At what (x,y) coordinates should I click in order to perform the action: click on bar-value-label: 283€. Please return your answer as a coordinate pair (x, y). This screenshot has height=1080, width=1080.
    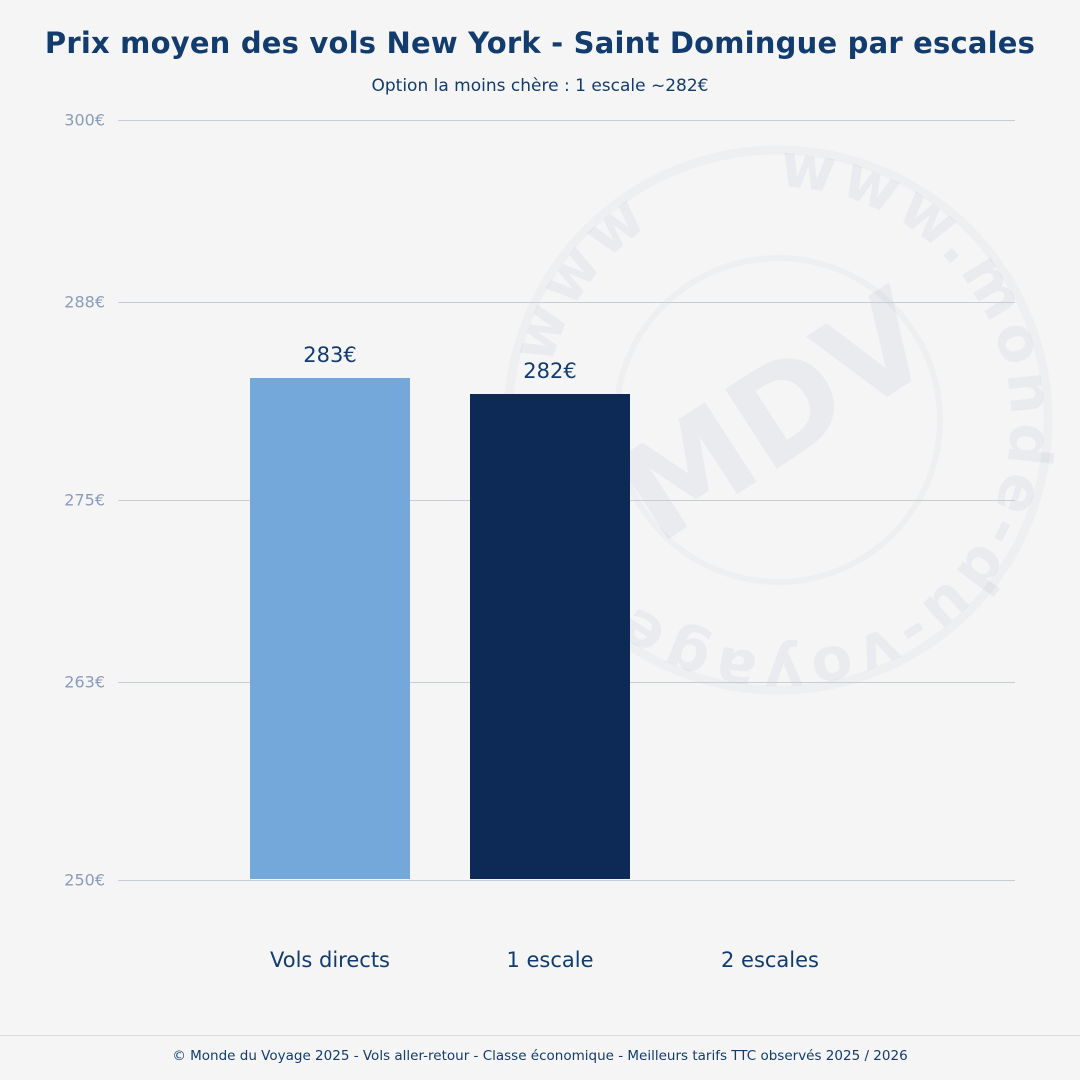
    Looking at the image, I should click on (330, 355).